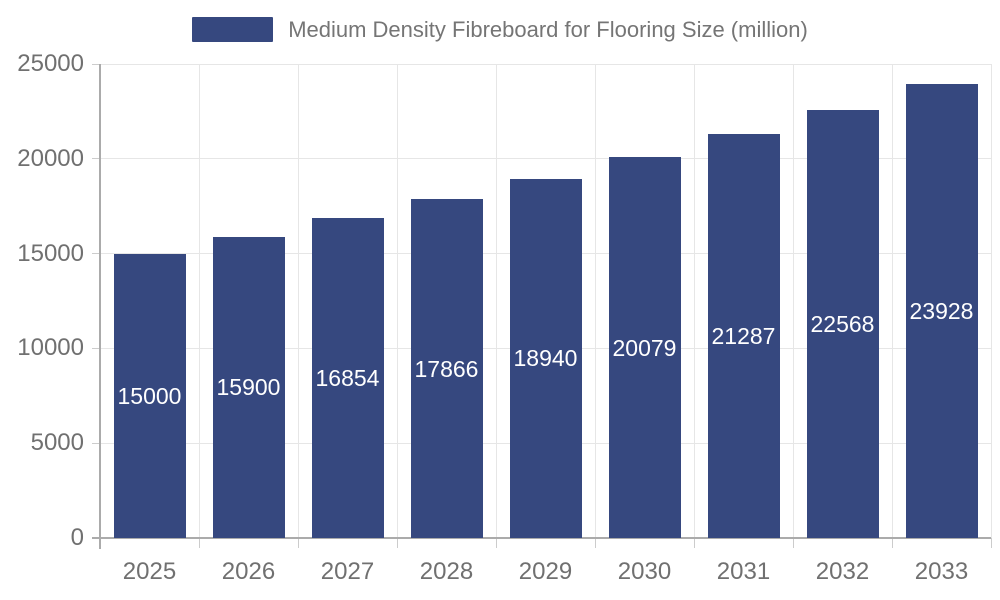 This screenshot has height=600, width=1000. What do you see at coordinates (541, 538) in the screenshot?
I see `x-axis-line` at bounding box center [541, 538].